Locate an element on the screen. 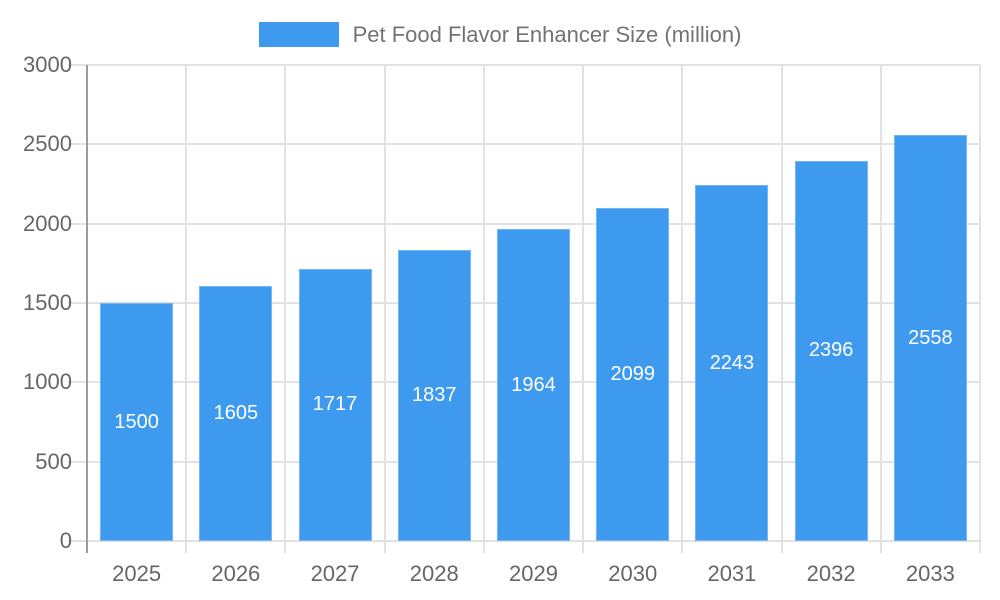  chart-legend: Pet Food Flavor Enhancer Size (million) is located at coordinates (500, 34).